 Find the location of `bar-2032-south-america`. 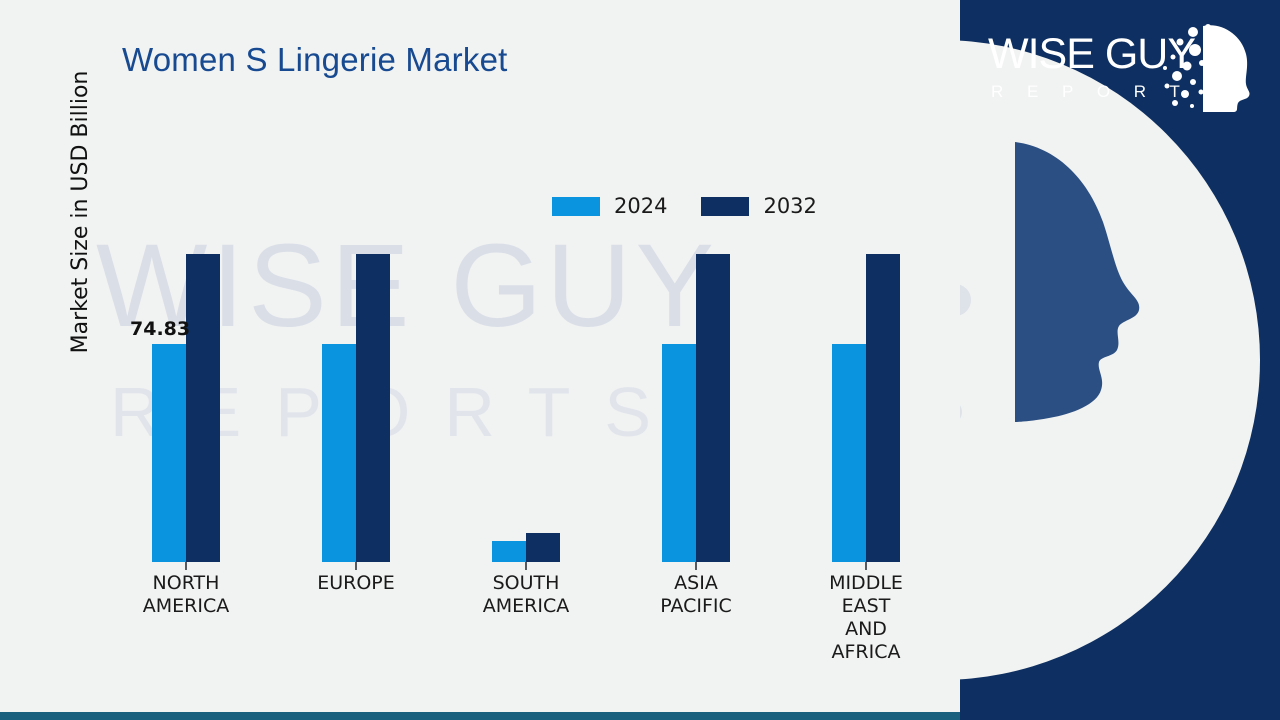

bar-2032-south-america is located at coordinates (543, 547).